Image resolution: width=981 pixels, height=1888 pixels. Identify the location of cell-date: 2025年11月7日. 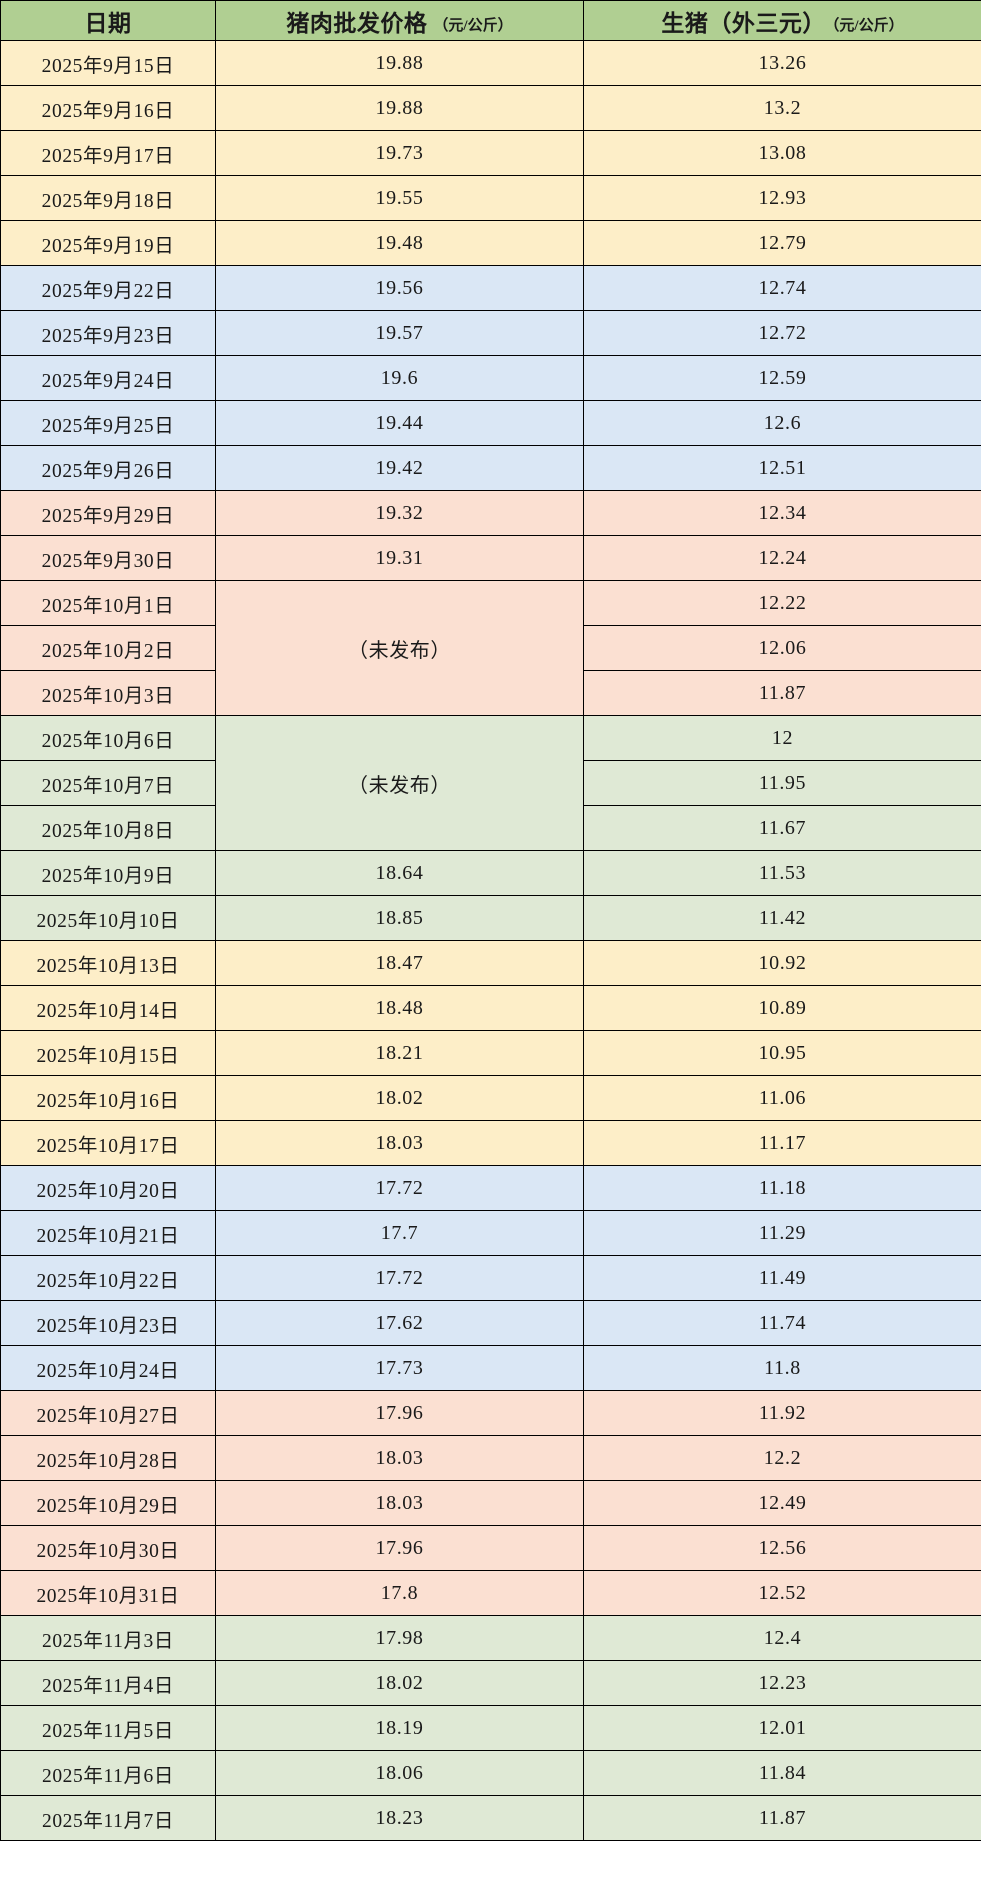
(108, 1818).